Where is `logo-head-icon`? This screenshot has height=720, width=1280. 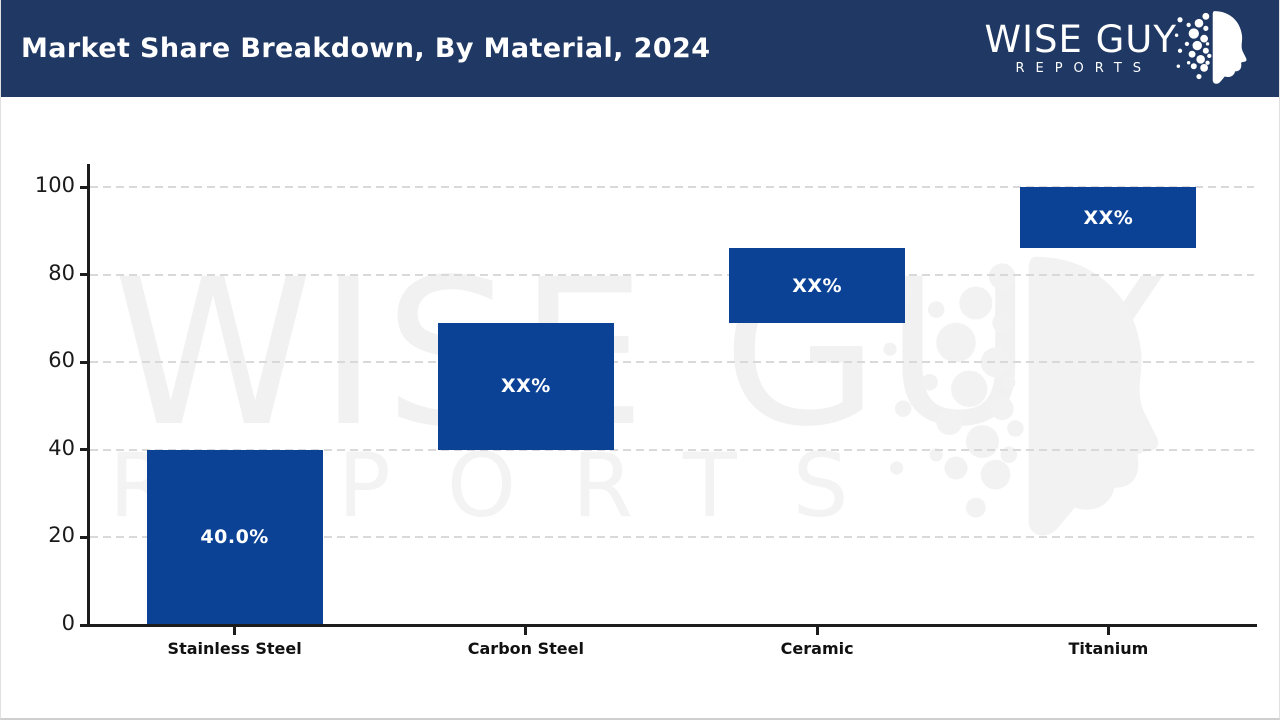 logo-head-icon is located at coordinates (1210, 47).